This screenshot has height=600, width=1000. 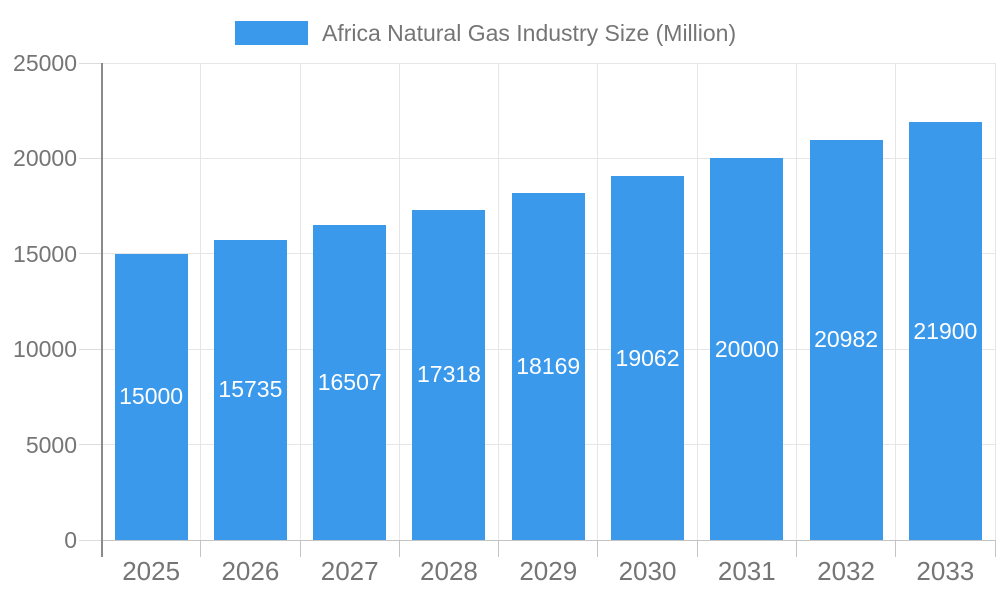 I want to click on x-axis-label: 2030, so click(x=647, y=571).